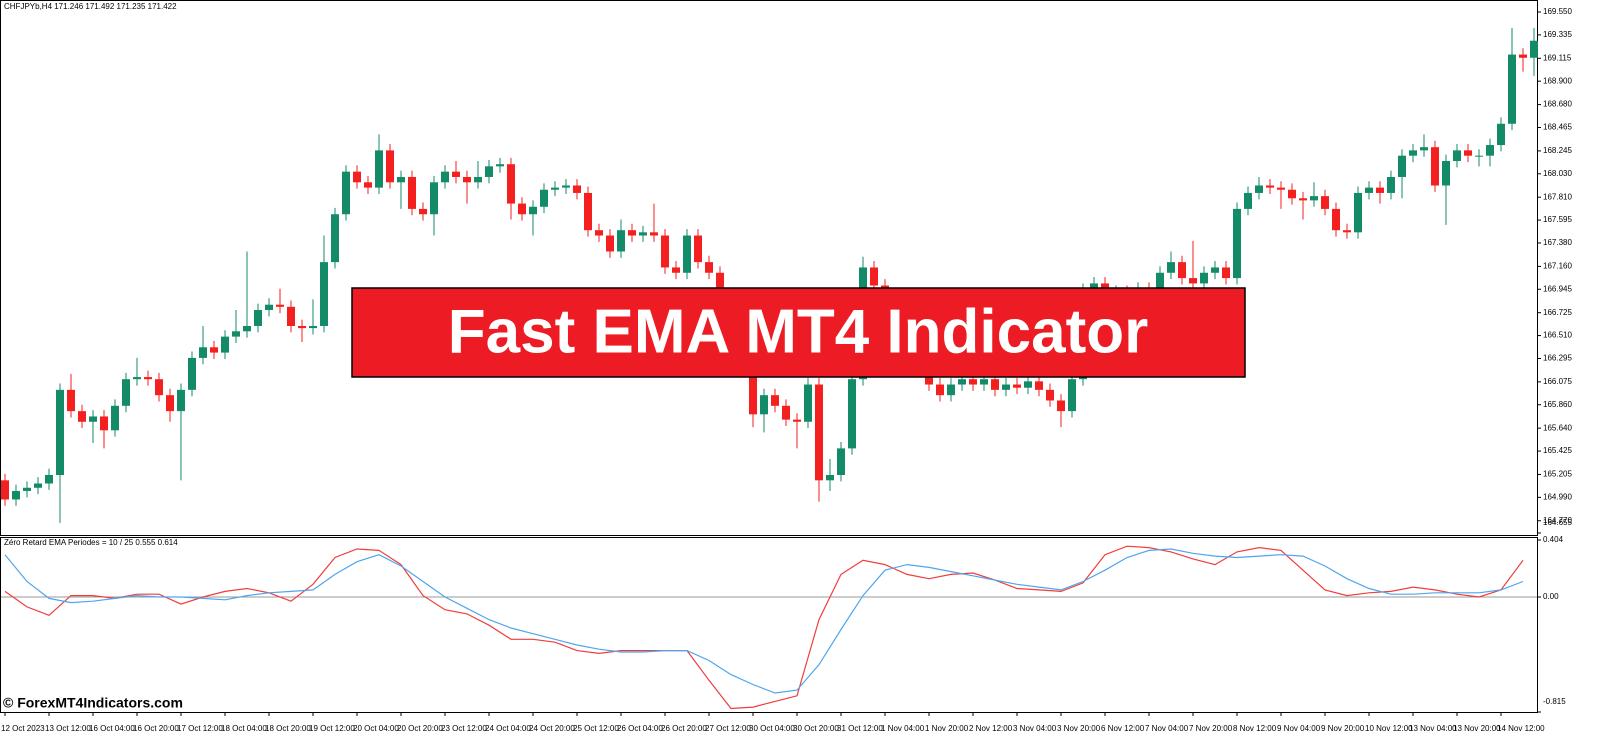 The width and height of the screenshot is (1600, 737). I want to click on y-tick-label: 167.160, so click(1557, 265).